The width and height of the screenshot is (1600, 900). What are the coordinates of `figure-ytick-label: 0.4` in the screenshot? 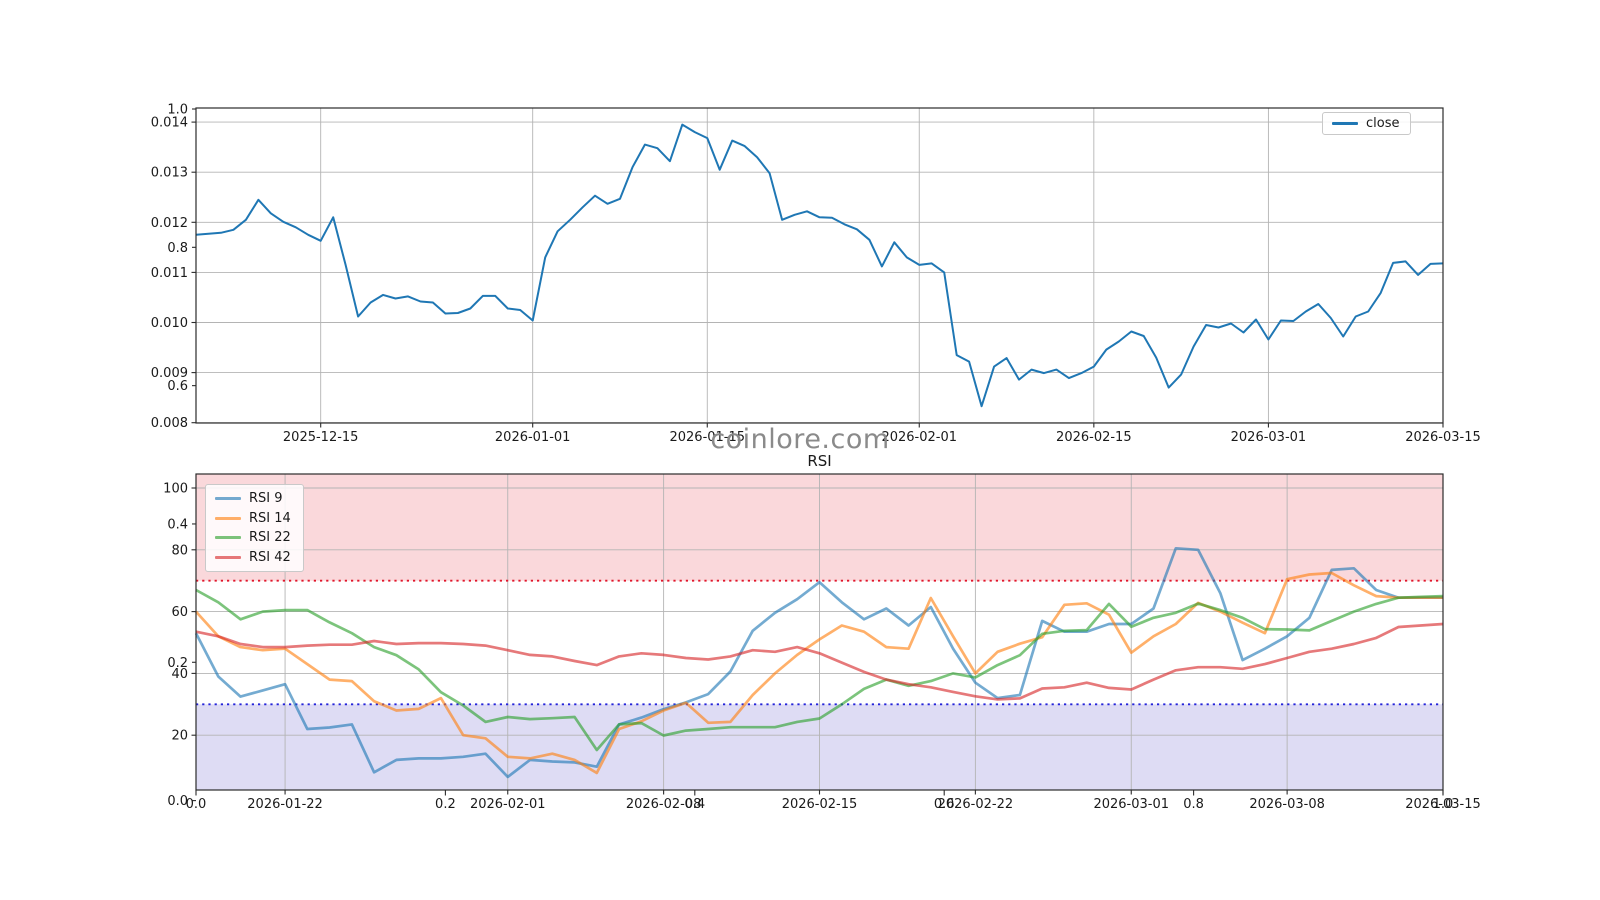 It's located at (177, 524).